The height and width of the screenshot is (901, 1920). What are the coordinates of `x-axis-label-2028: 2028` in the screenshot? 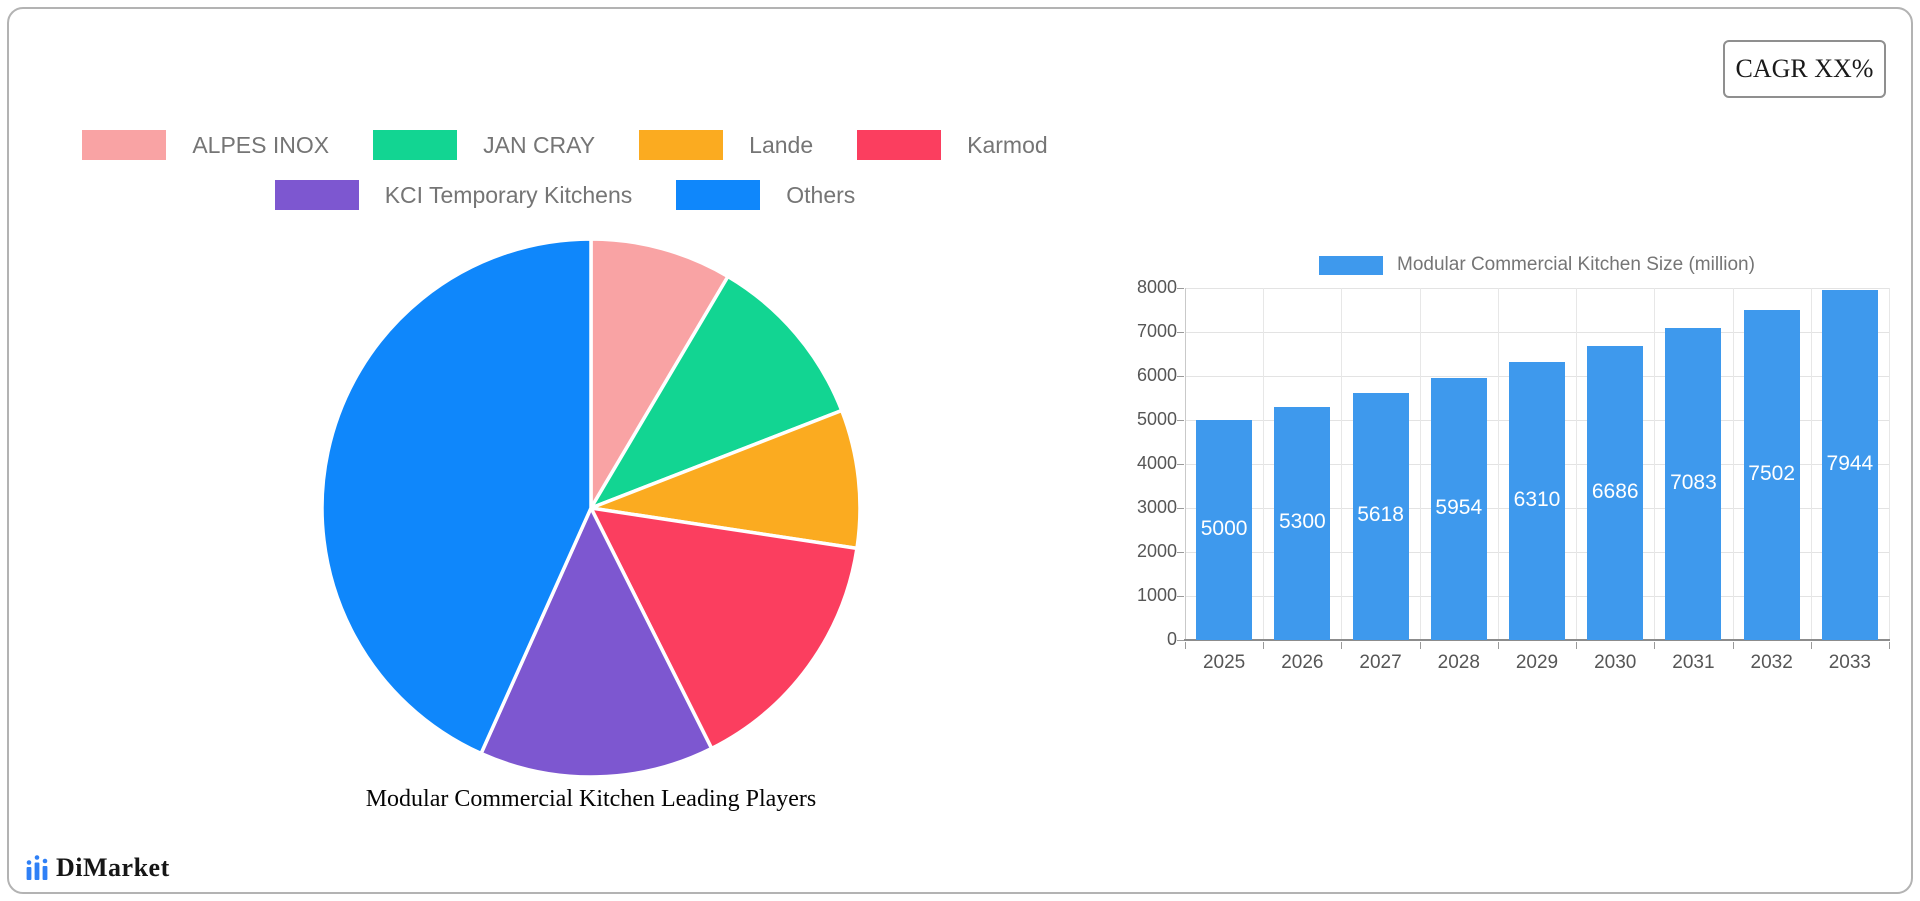 It's located at (1458, 662).